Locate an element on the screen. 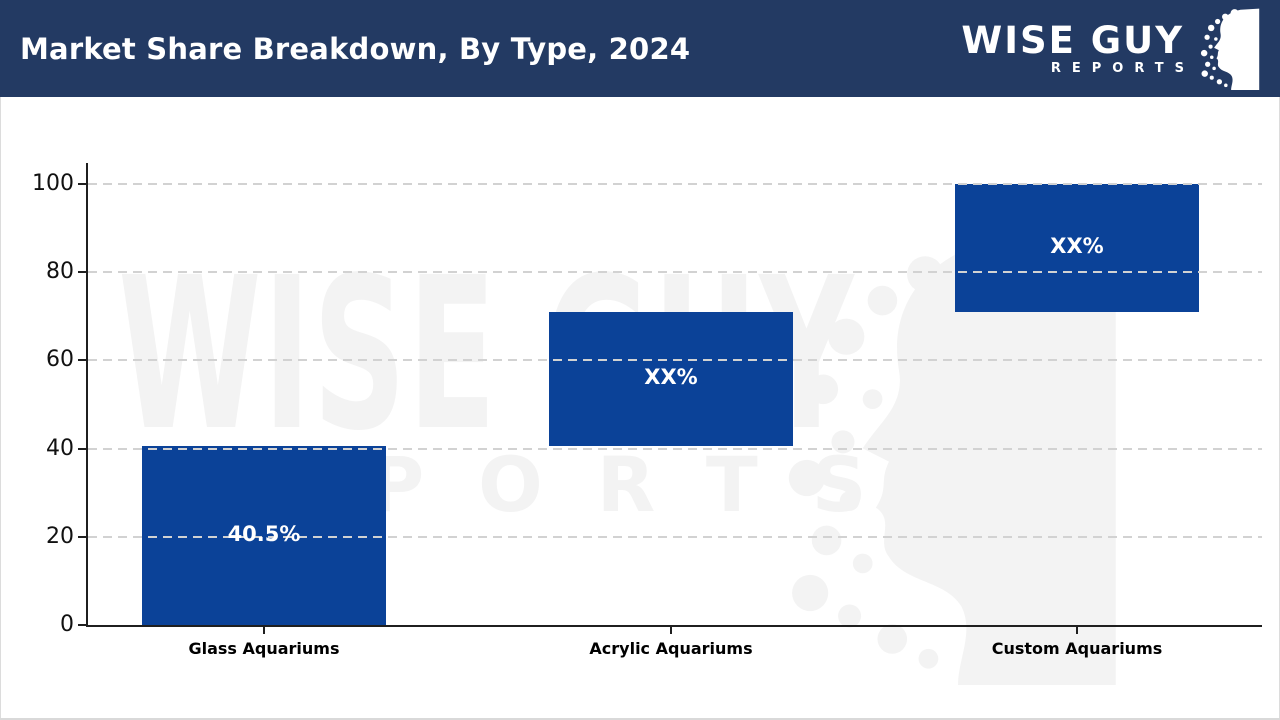 Image resolution: width=1280 pixels, height=720 pixels. y-axis-tick-label: 20 is located at coordinates (60, 536).